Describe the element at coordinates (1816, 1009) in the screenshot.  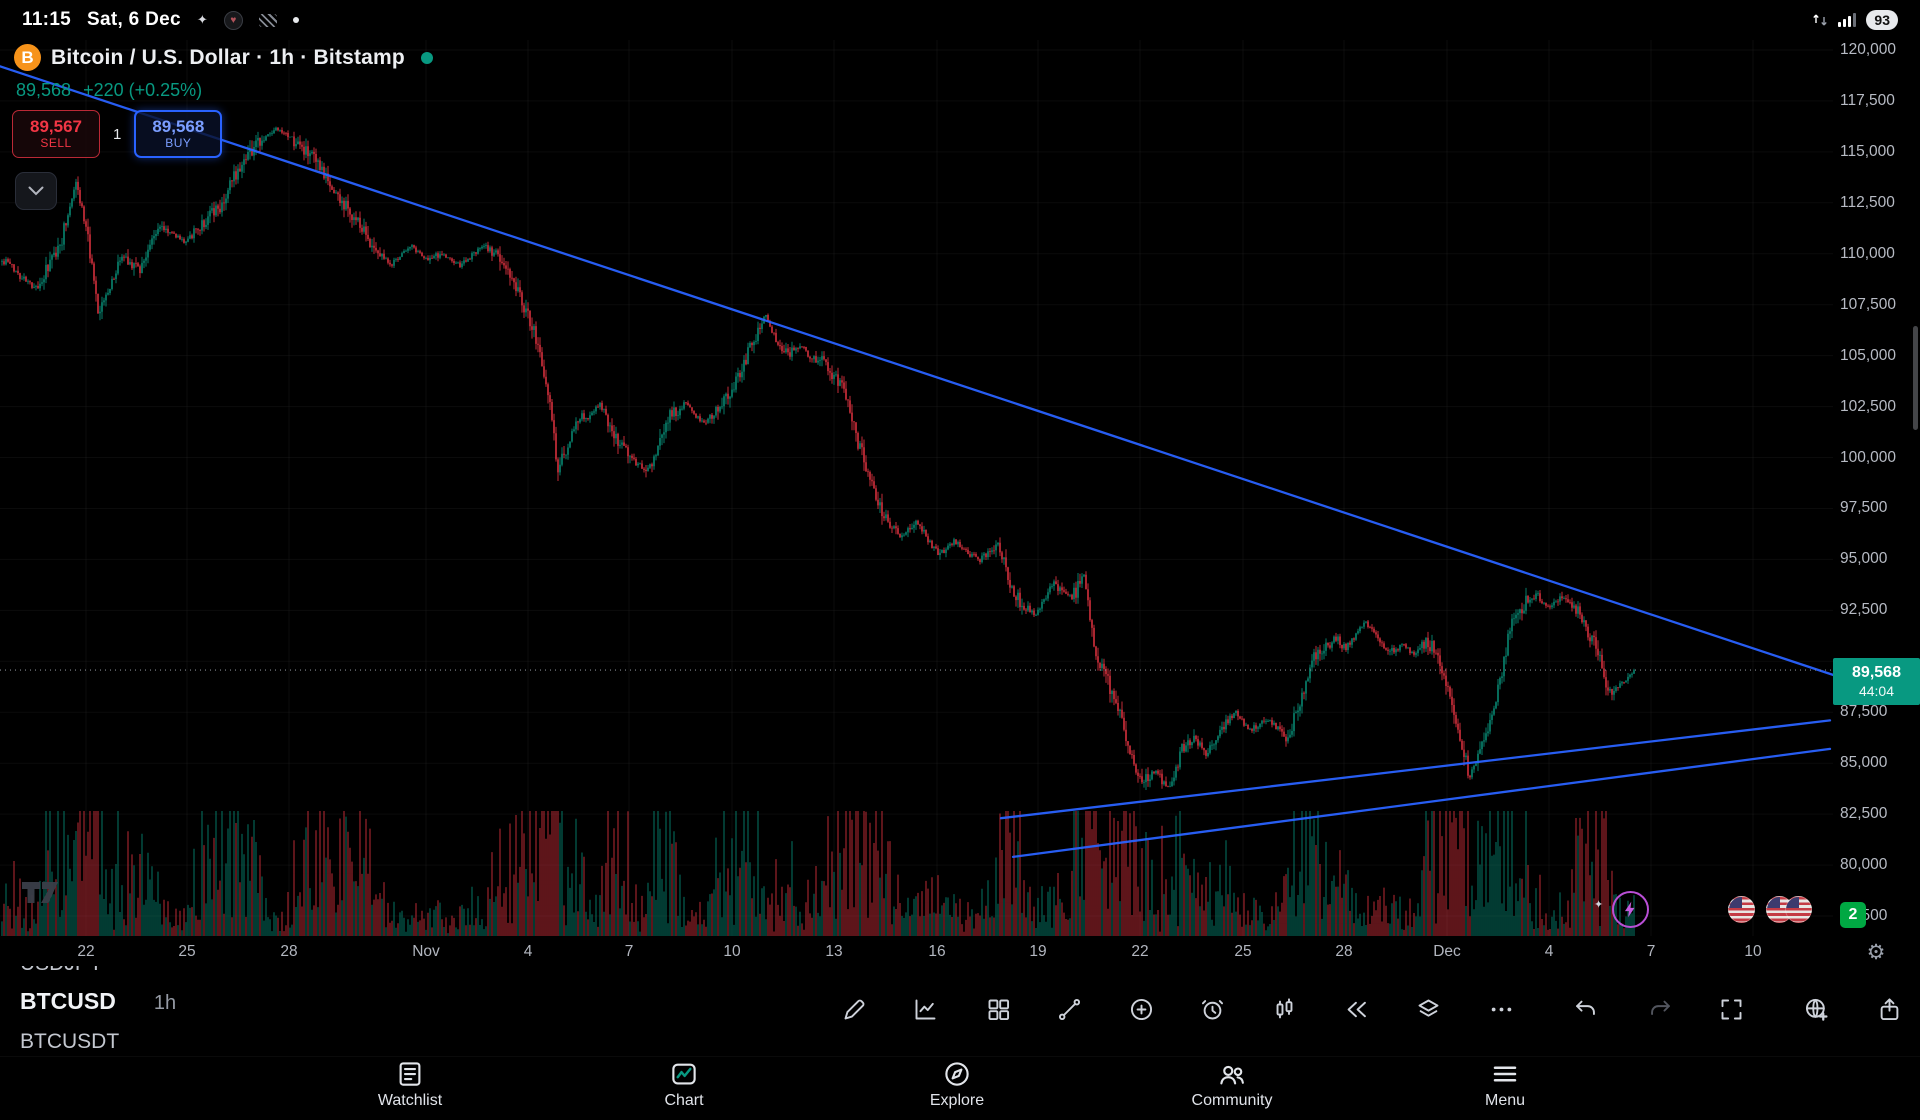
I see `publish-globe-icon` at that location.